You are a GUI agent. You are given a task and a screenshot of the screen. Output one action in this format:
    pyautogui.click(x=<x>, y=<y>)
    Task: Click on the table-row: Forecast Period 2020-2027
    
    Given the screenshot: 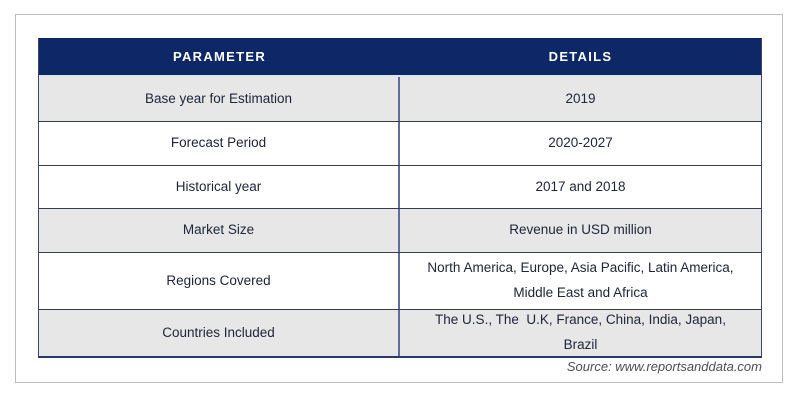 What is the action you would take?
    pyautogui.click(x=400, y=144)
    